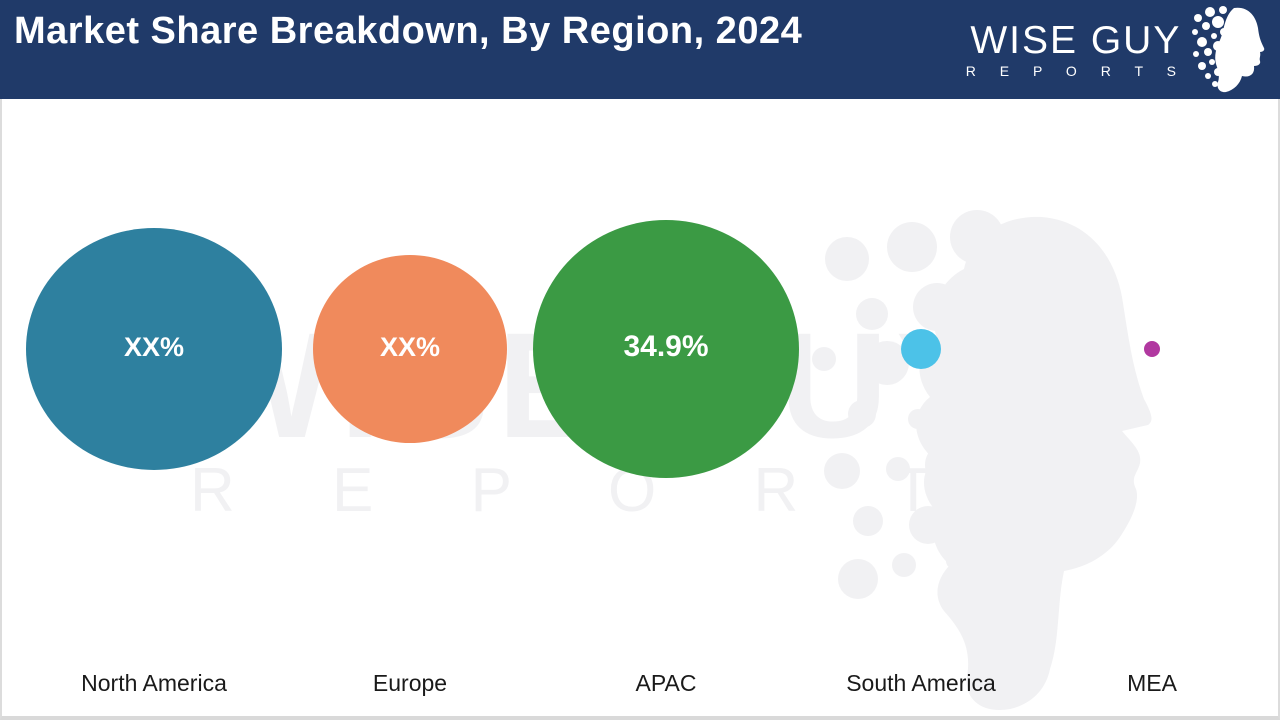 Image resolution: width=1280 pixels, height=720 pixels. Describe the element at coordinates (1228, 49) in the screenshot. I see `logo-face-icon` at that location.